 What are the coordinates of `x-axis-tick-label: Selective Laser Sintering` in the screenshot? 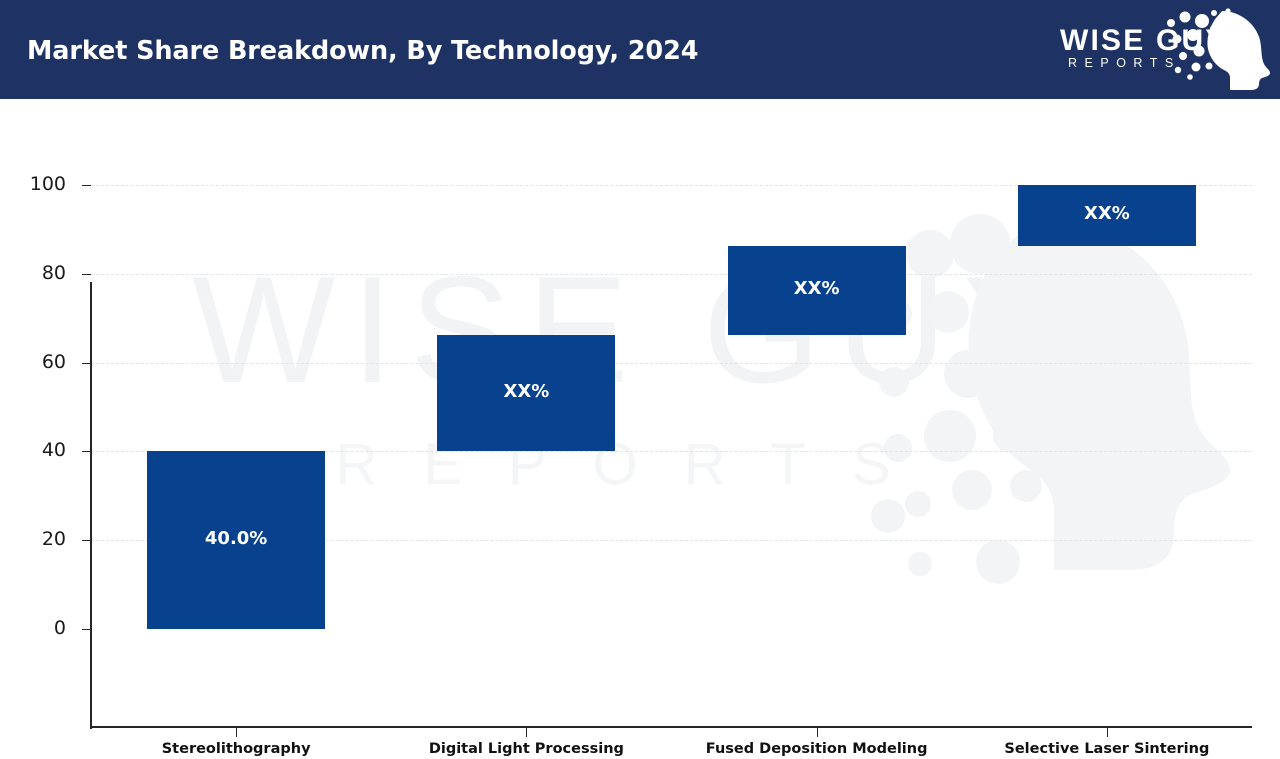 It's located at (1107, 749).